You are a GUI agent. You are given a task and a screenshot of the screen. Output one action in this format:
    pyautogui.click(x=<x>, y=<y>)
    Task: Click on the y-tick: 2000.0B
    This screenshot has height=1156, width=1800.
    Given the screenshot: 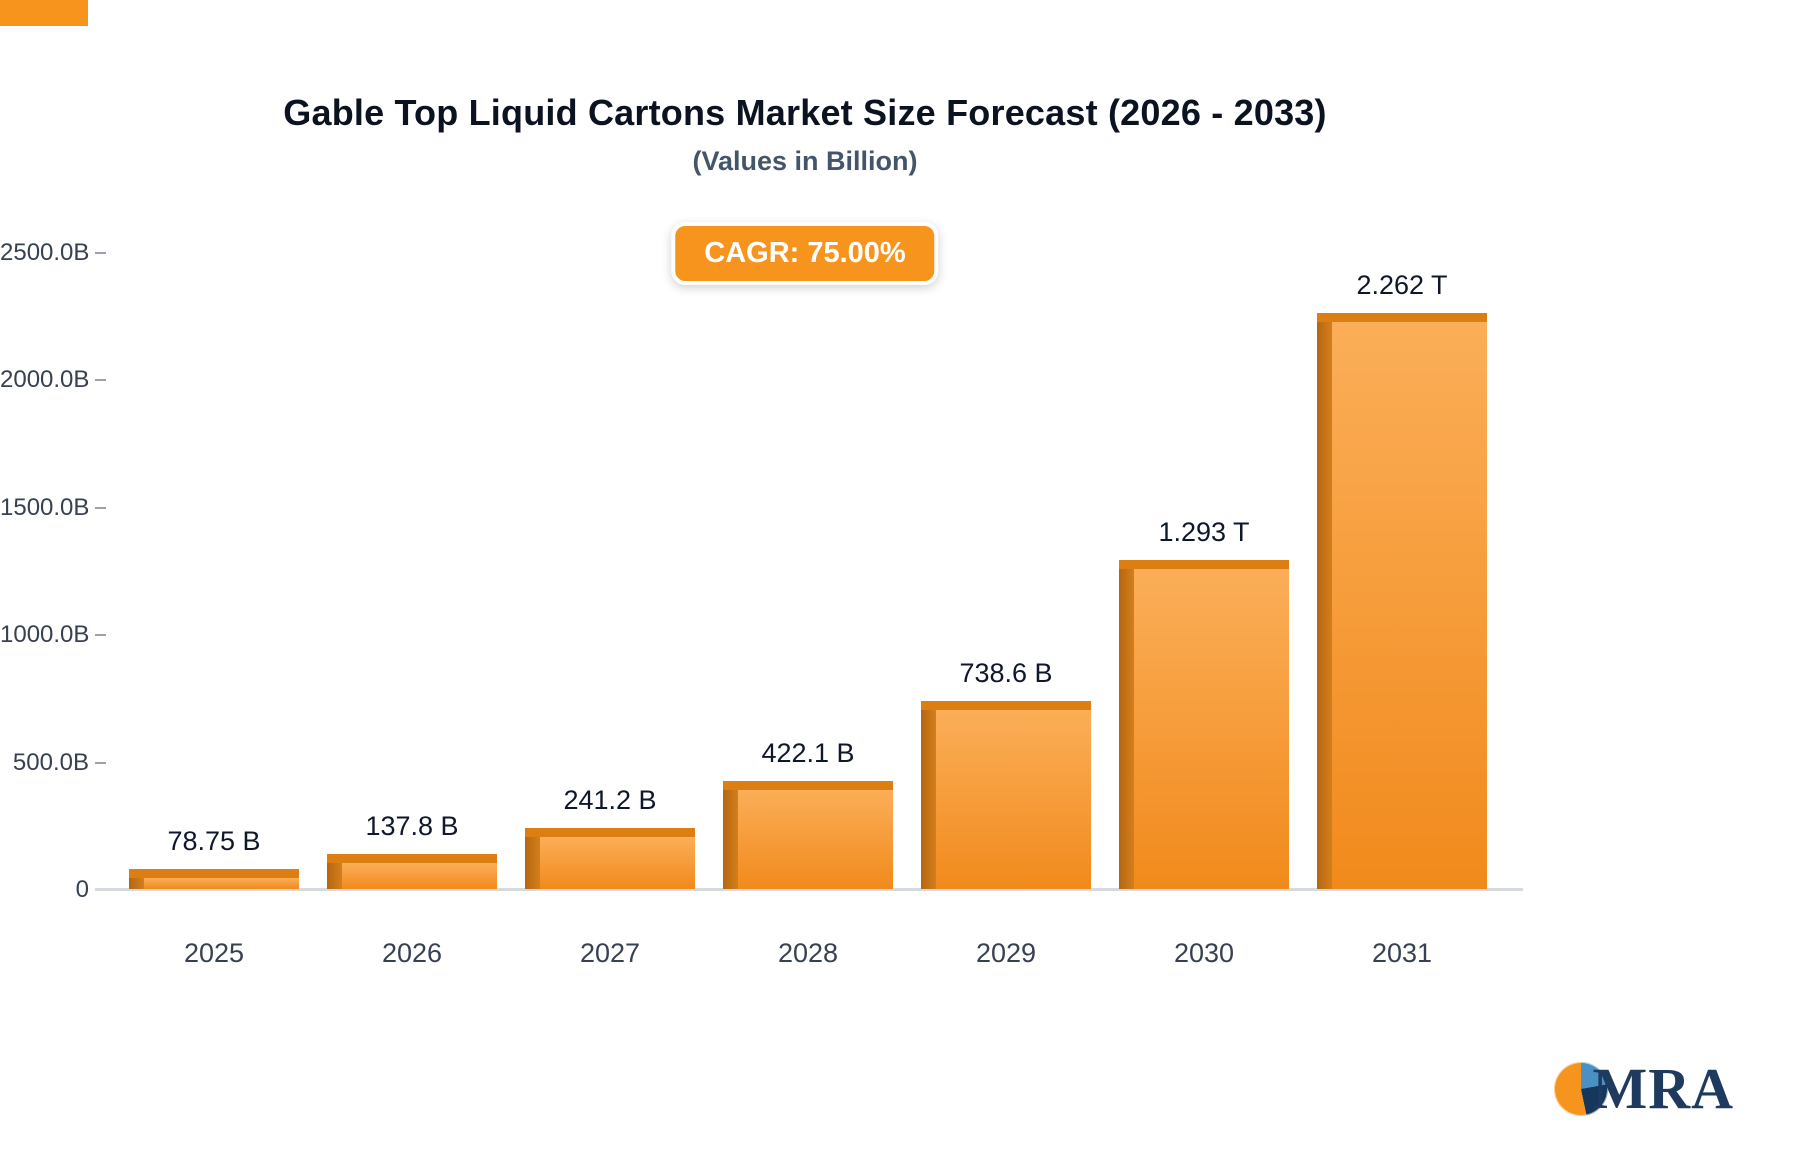 What is the action you would take?
    pyautogui.click(x=53, y=380)
    